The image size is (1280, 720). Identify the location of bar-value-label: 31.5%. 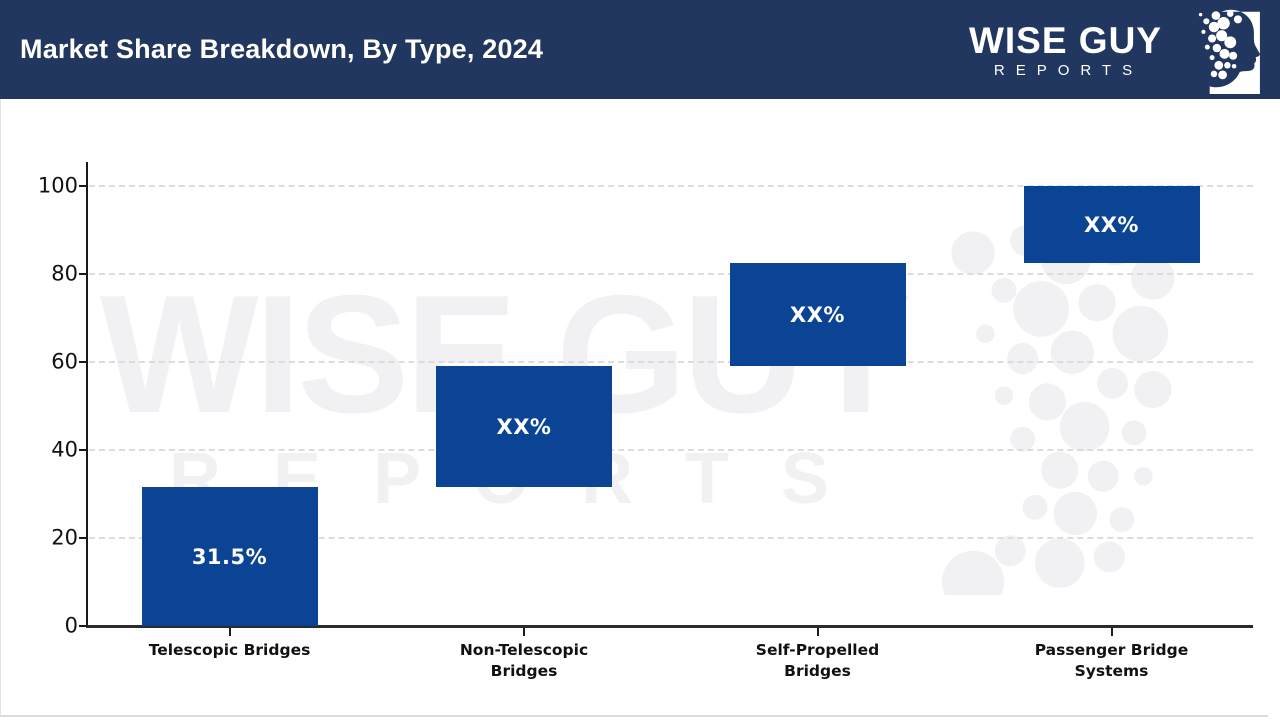
(229, 556).